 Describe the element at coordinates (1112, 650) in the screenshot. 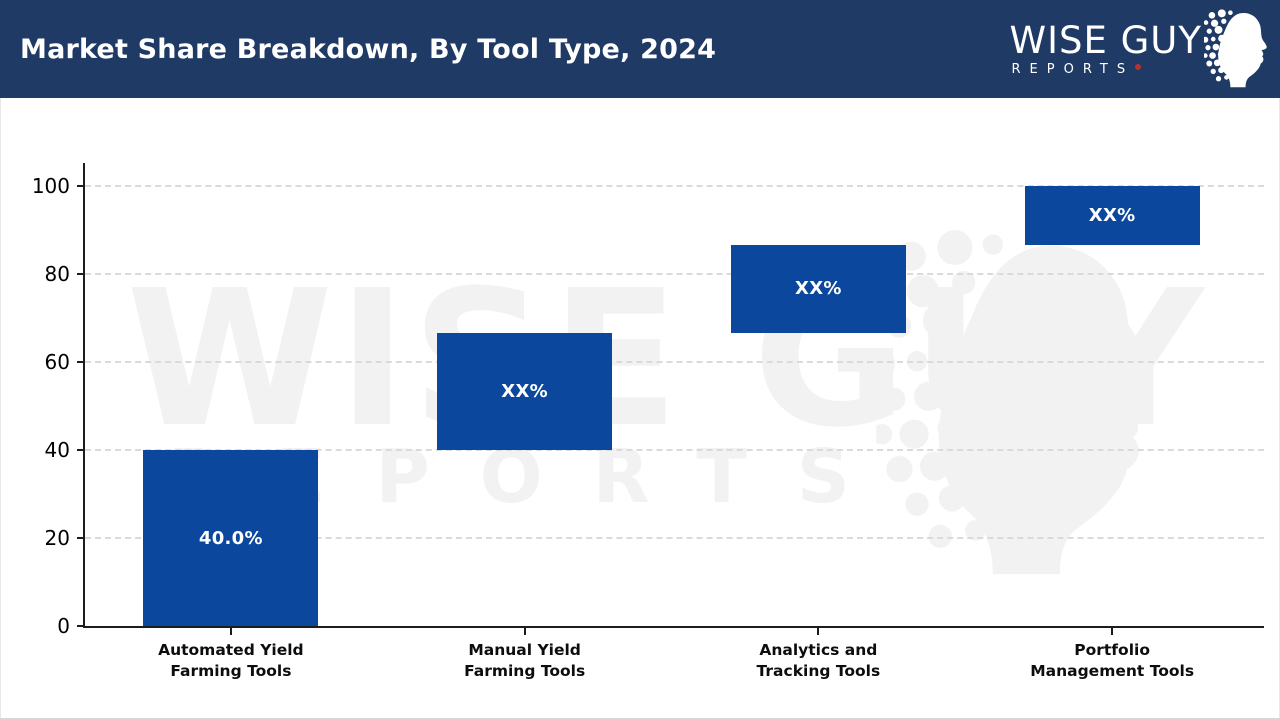

I see `x-category-label-line: Portfolio` at that location.